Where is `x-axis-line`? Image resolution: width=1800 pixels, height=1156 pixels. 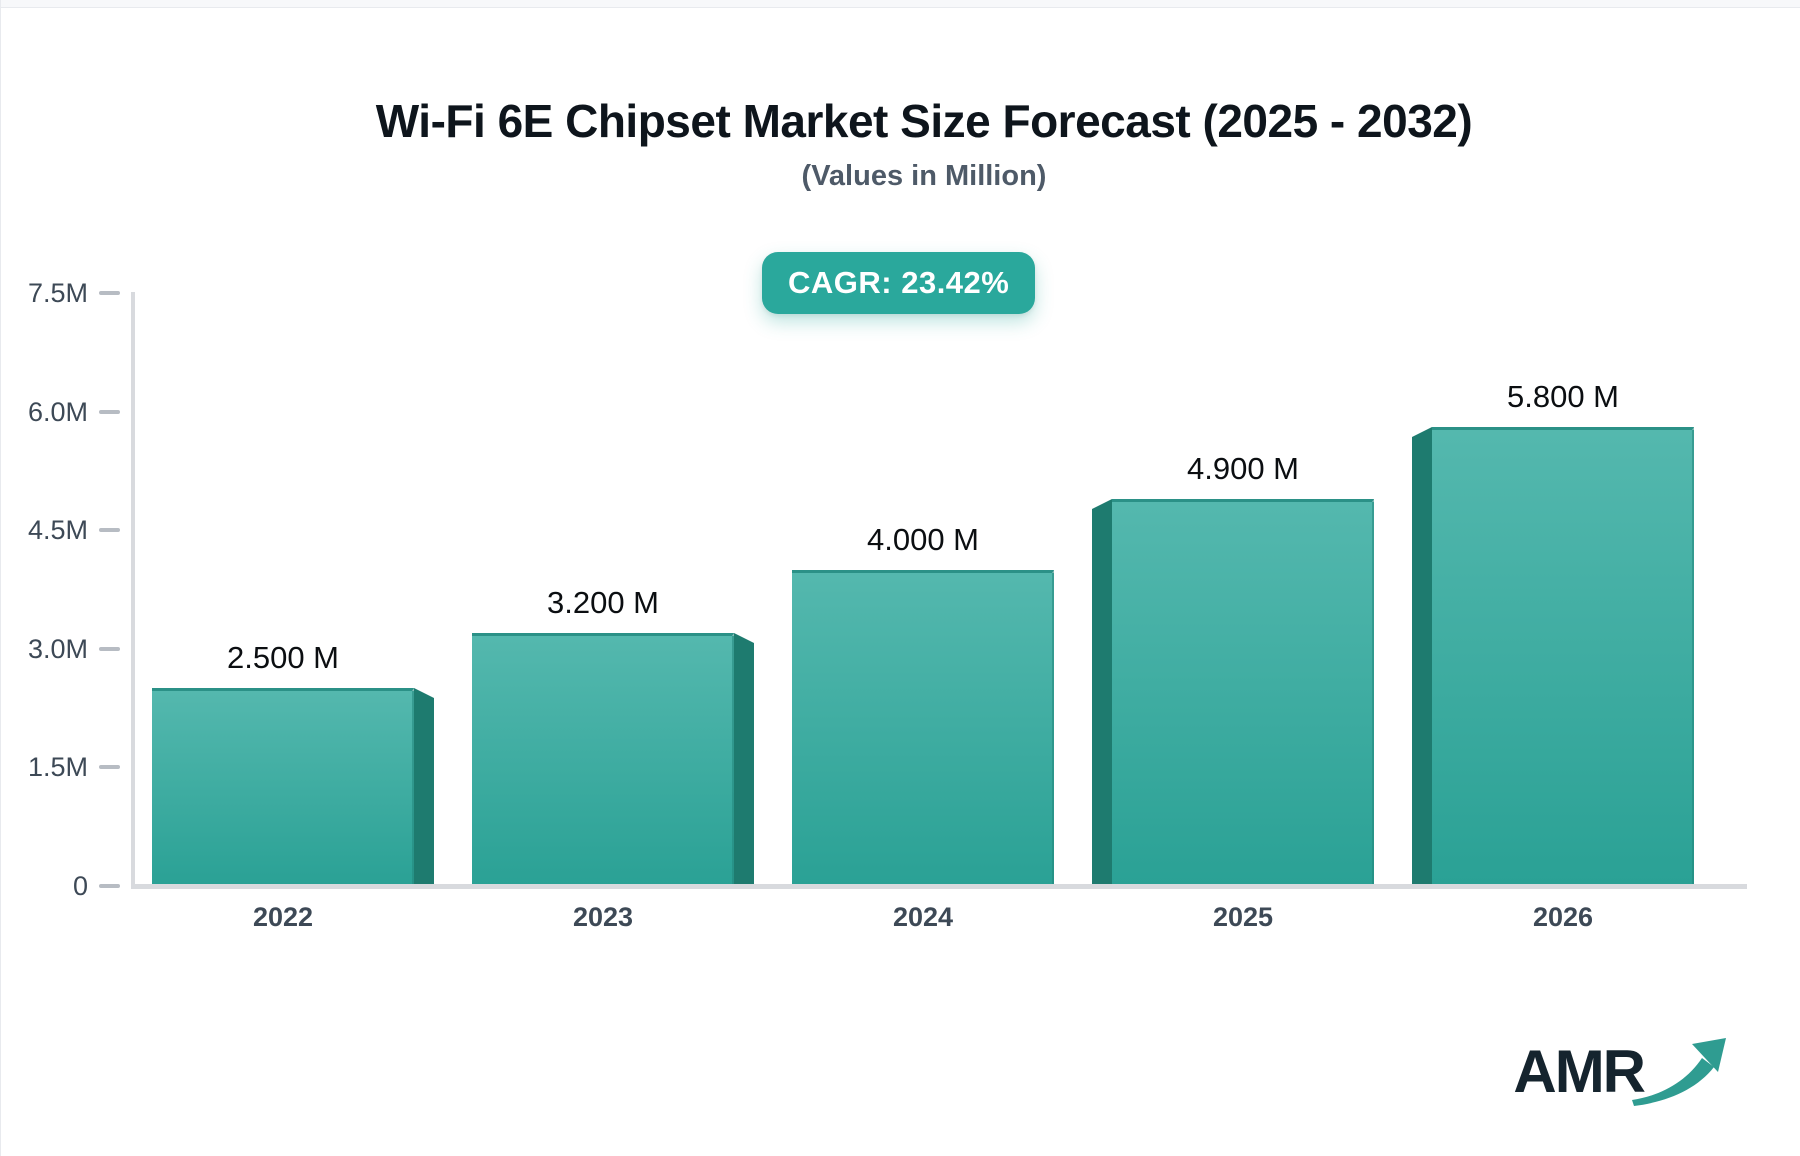 x-axis-line is located at coordinates (939, 886).